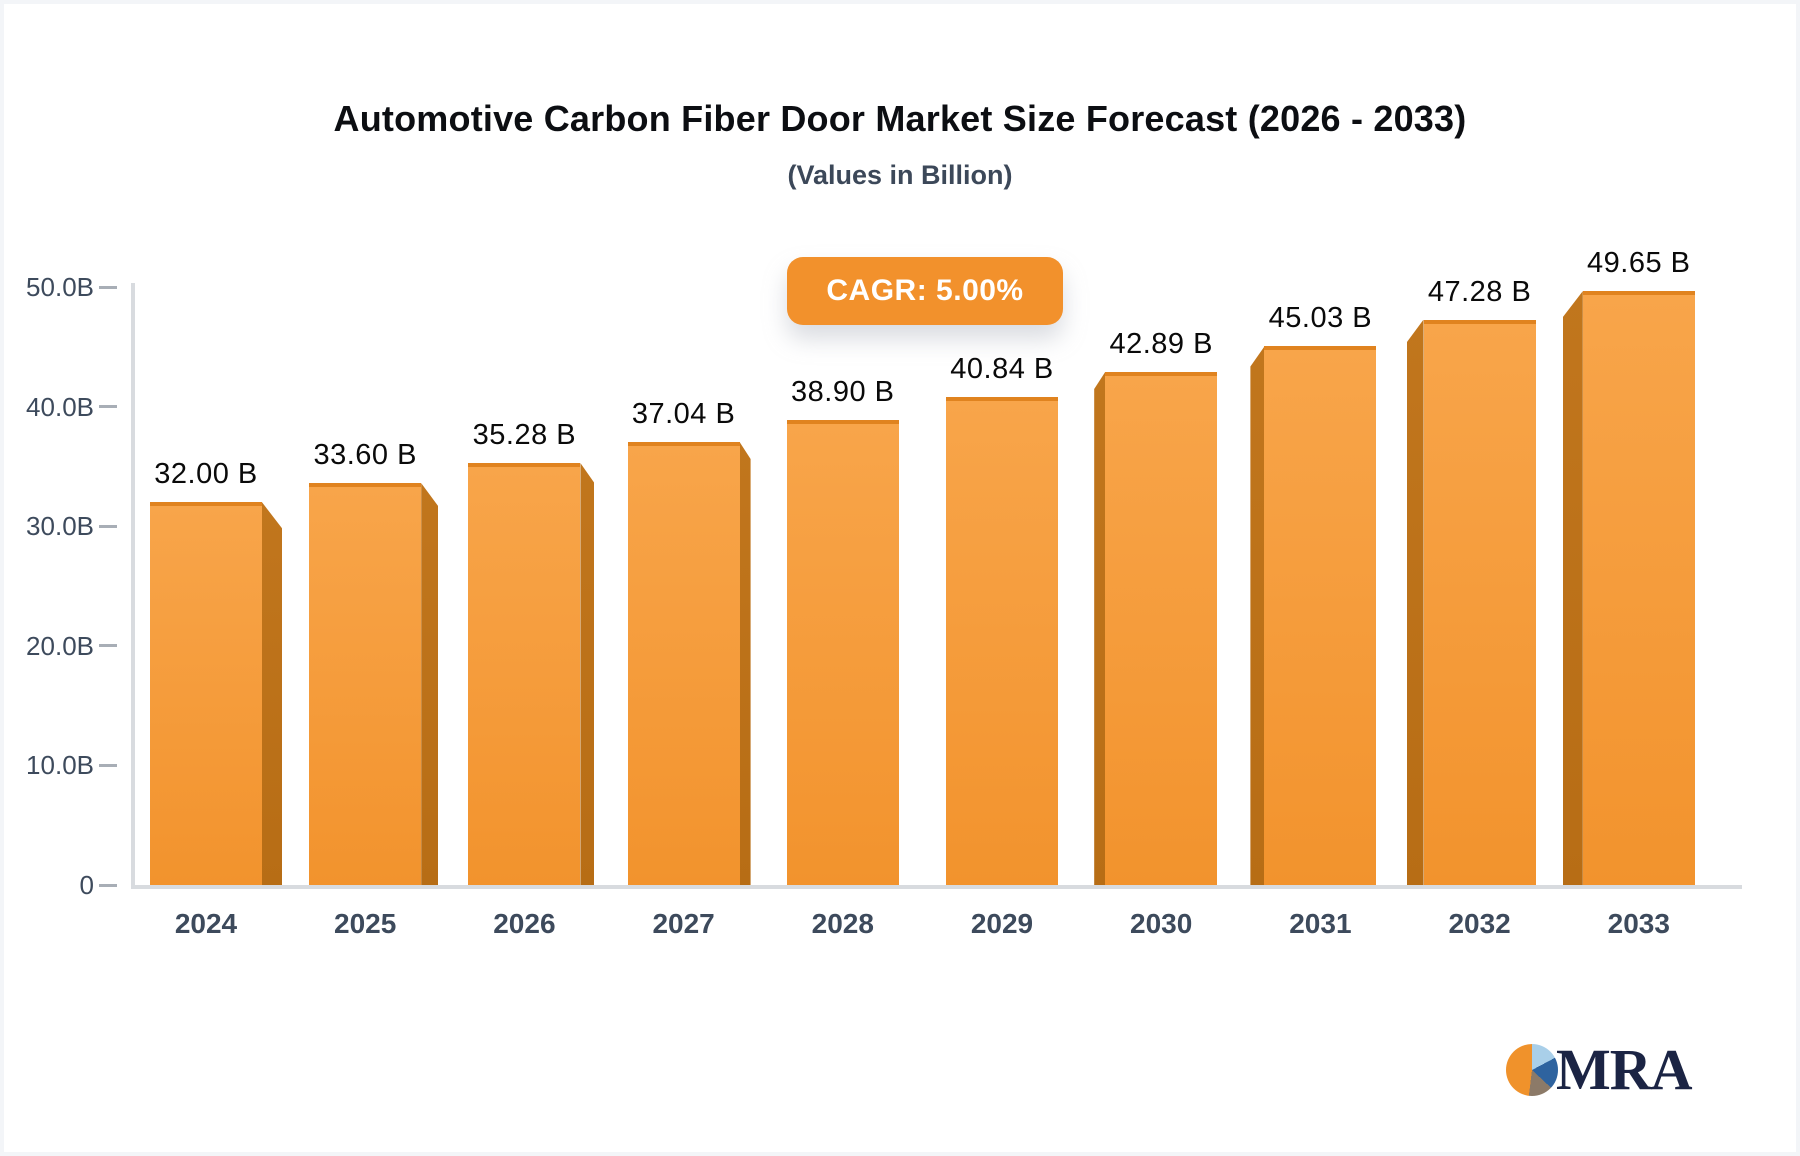 The image size is (1800, 1156). I want to click on x-axis-label: 2031, so click(1320, 923).